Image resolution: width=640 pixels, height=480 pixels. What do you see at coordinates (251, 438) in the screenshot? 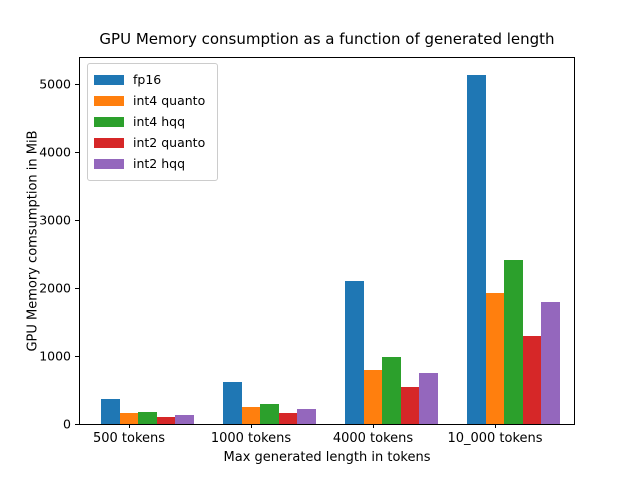
I see `x-tick-label: 1000 tokens` at bounding box center [251, 438].